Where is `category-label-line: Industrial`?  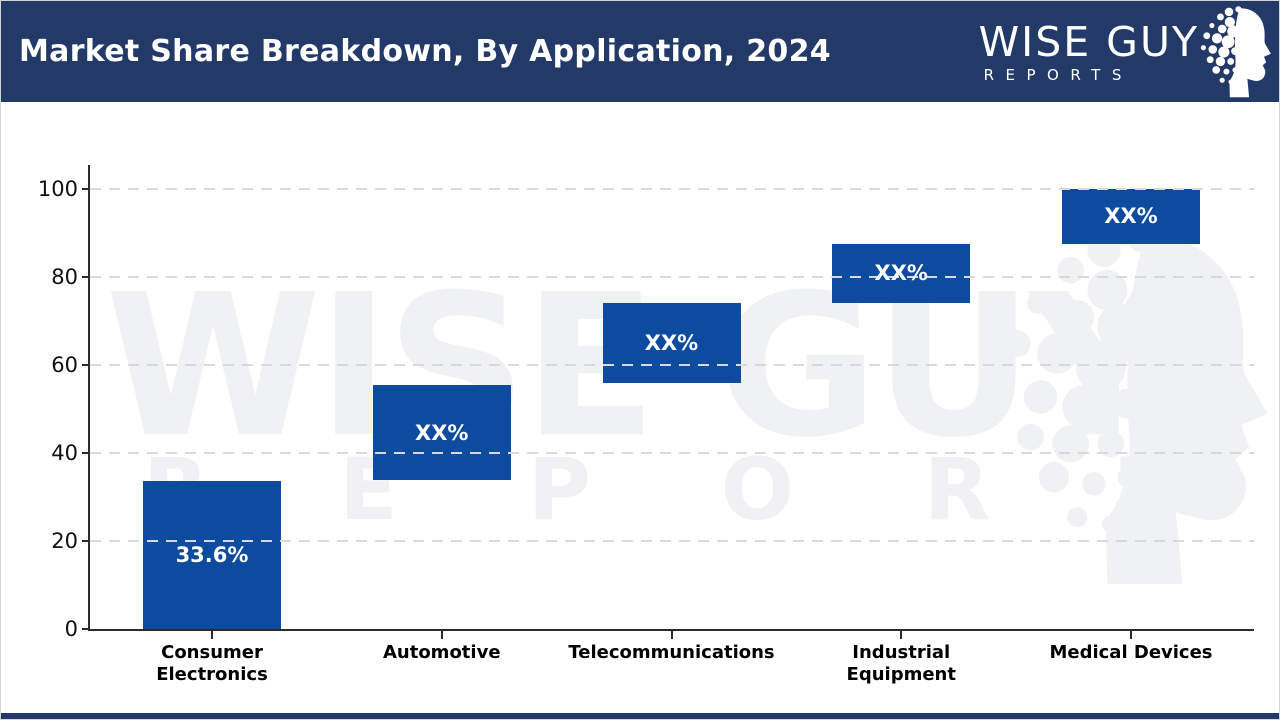
category-label-line: Industrial is located at coordinates (901, 652).